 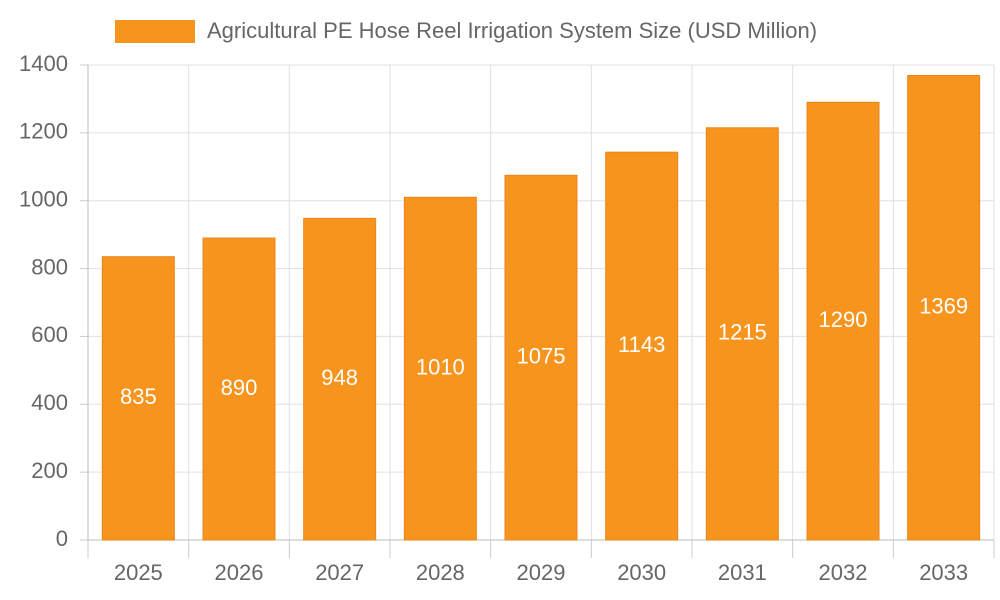 I want to click on y-tick-label: 1000, so click(x=43, y=199).